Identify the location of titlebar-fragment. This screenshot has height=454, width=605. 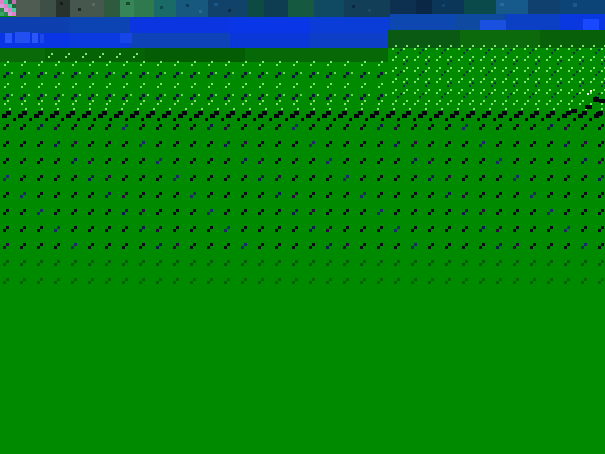
(35, 25).